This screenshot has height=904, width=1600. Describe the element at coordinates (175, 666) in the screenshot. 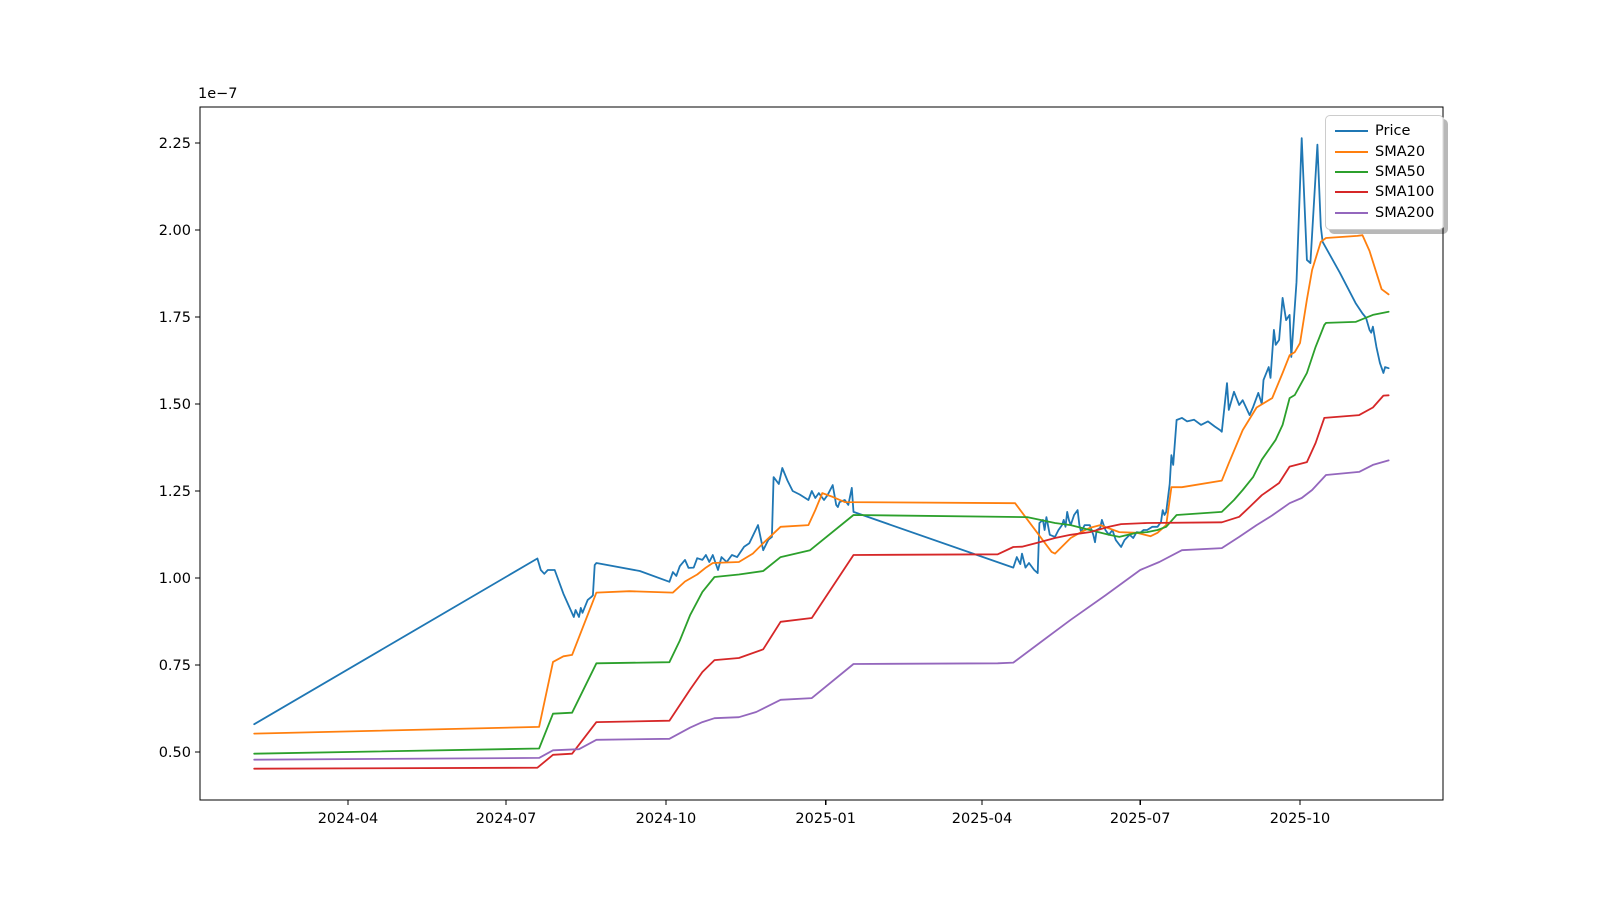

I see `y-tick-label: 0.75` at that location.